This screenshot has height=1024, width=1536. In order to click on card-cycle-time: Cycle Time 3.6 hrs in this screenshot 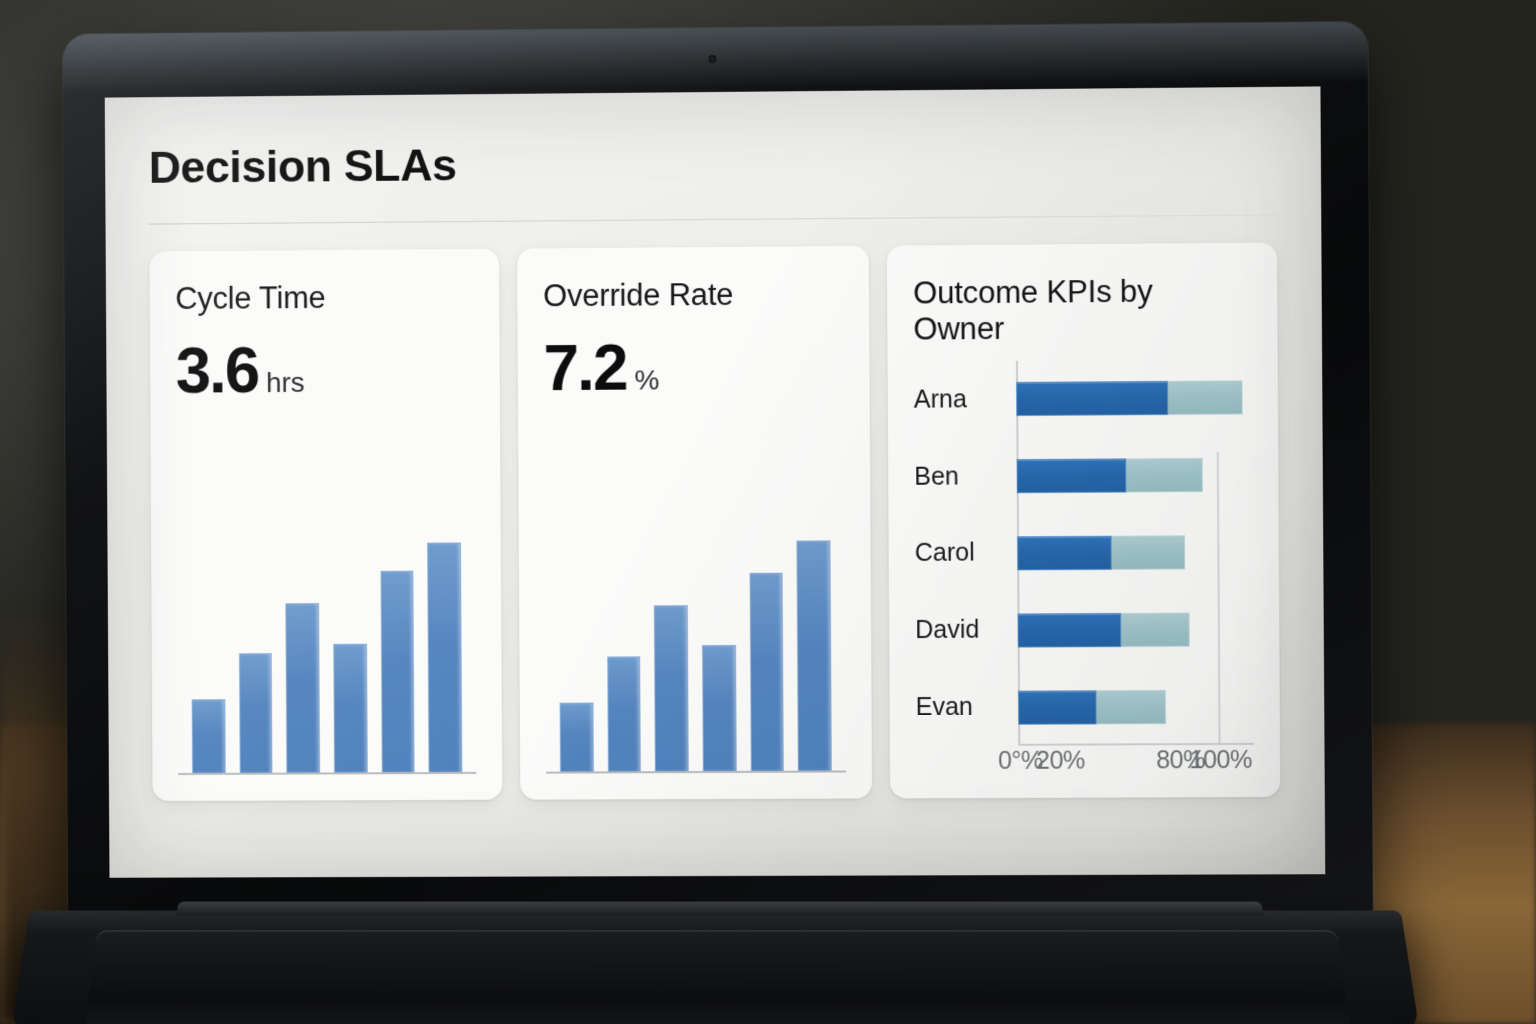, I will do `click(326, 524)`.